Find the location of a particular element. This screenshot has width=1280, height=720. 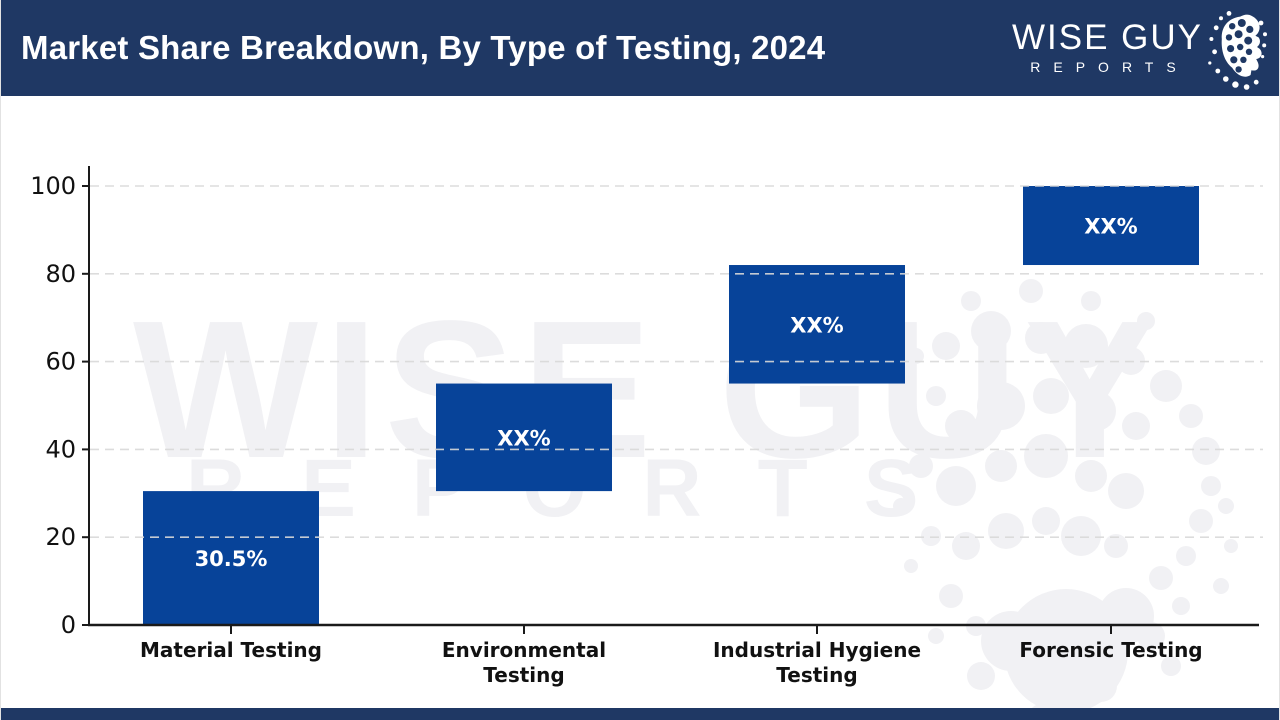

brand-logo-text: WISE GUY REPORTS is located at coordinates (1107, 47).